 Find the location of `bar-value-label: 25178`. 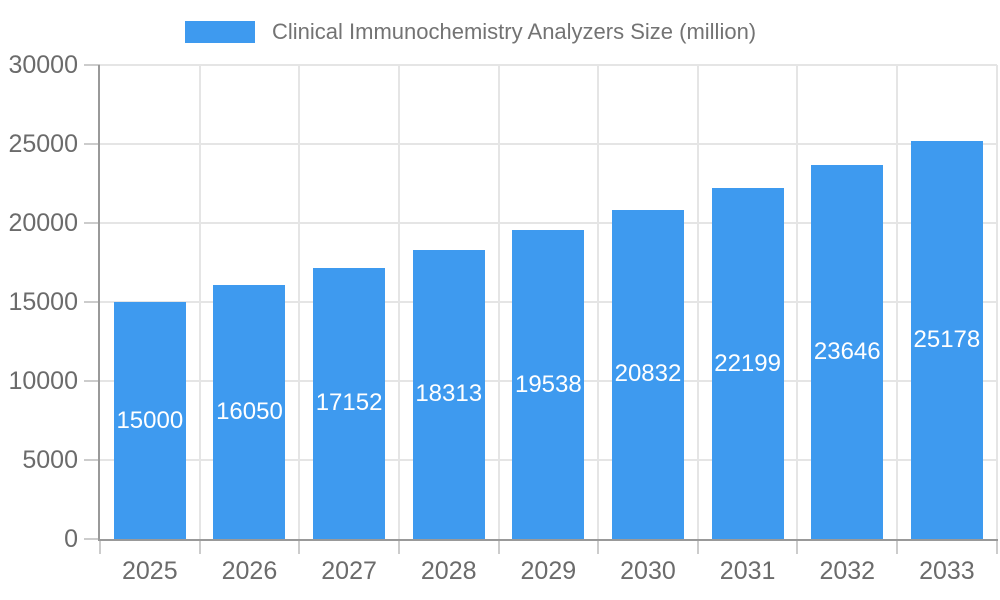

bar-value-label: 25178 is located at coordinates (947, 340).